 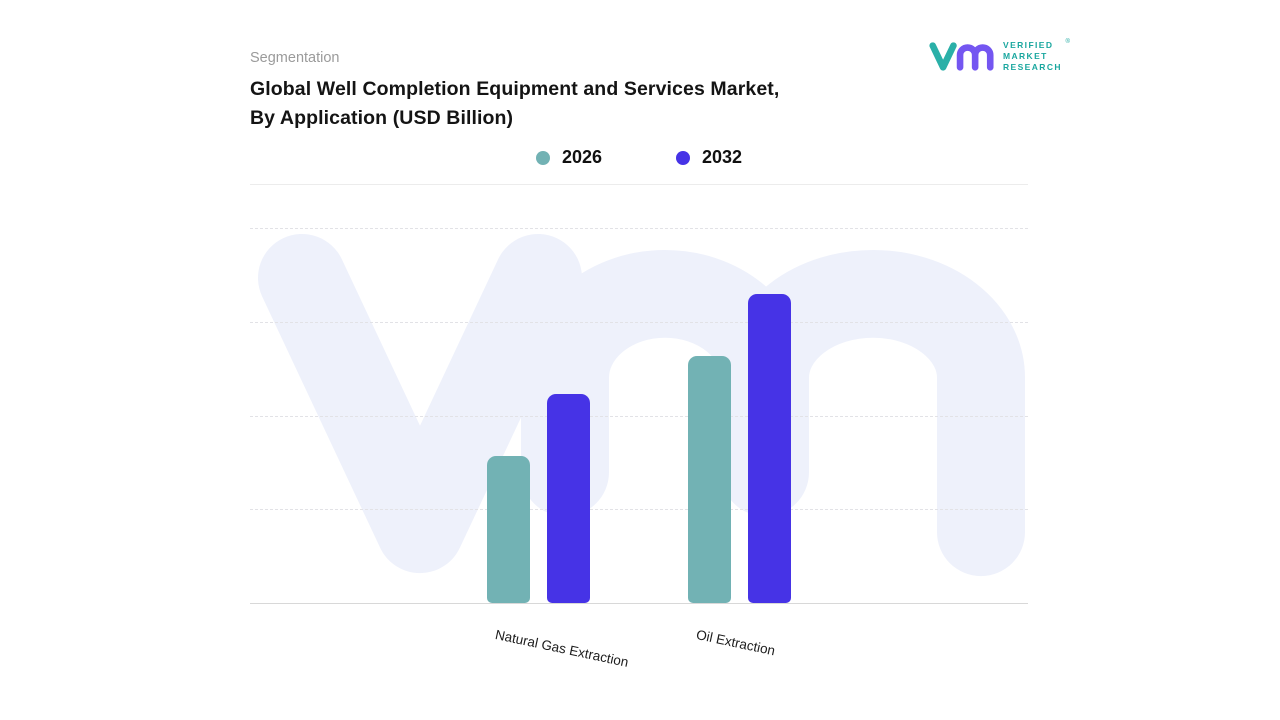 I want to click on bar-group-natural-gas-extraction: Natural Gas Extraction, so click(x=558, y=449).